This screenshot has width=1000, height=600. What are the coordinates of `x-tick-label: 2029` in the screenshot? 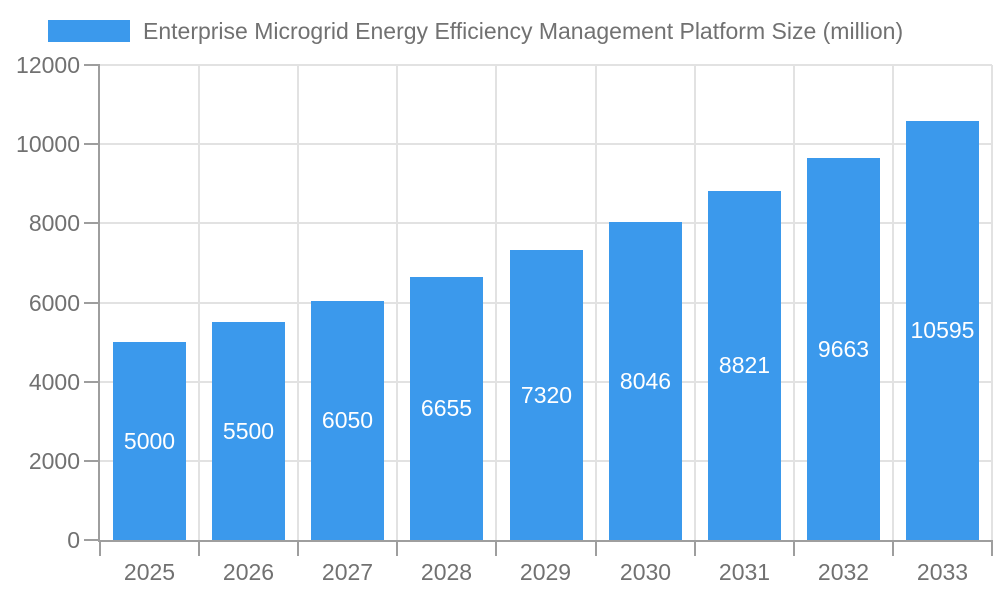 It's located at (545, 572).